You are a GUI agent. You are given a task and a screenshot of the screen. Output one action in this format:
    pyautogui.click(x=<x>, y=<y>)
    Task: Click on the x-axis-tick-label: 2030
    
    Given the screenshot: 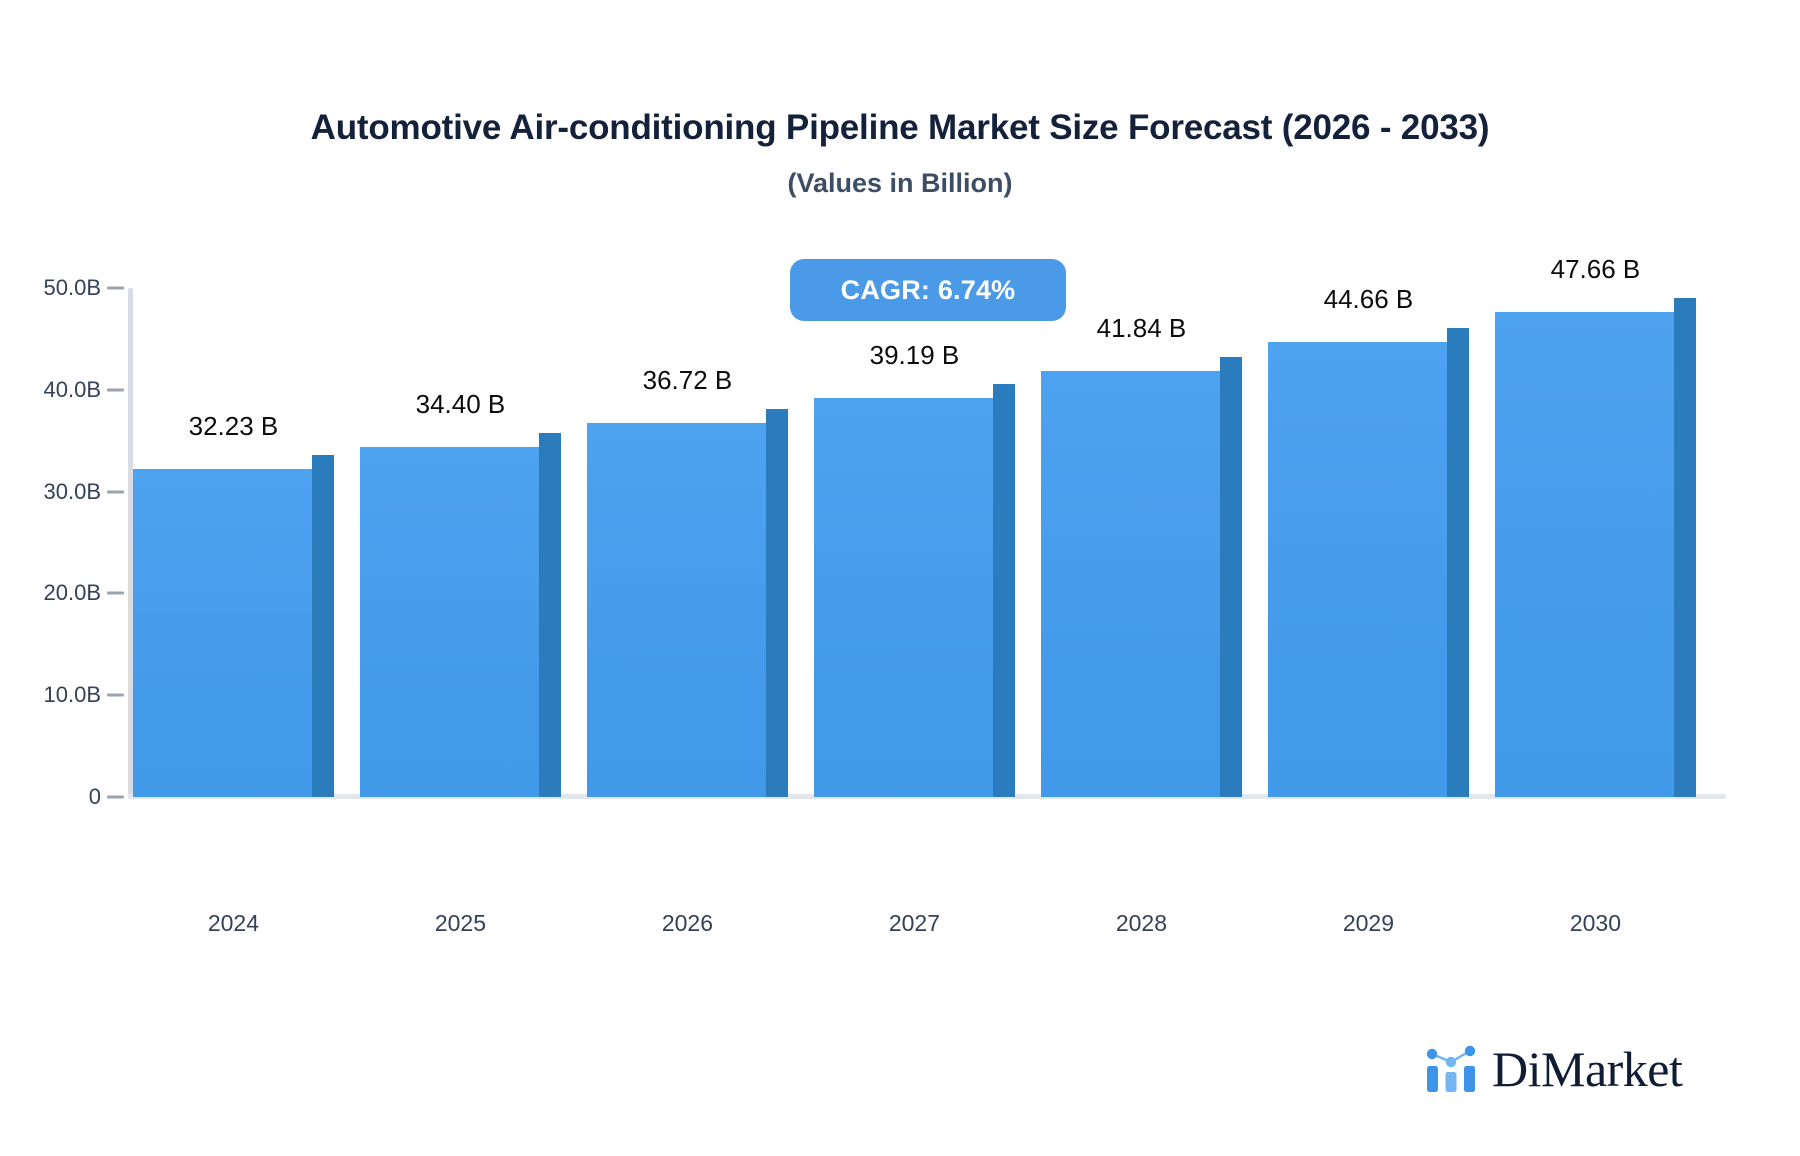 What is the action you would take?
    pyautogui.click(x=1595, y=923)
    